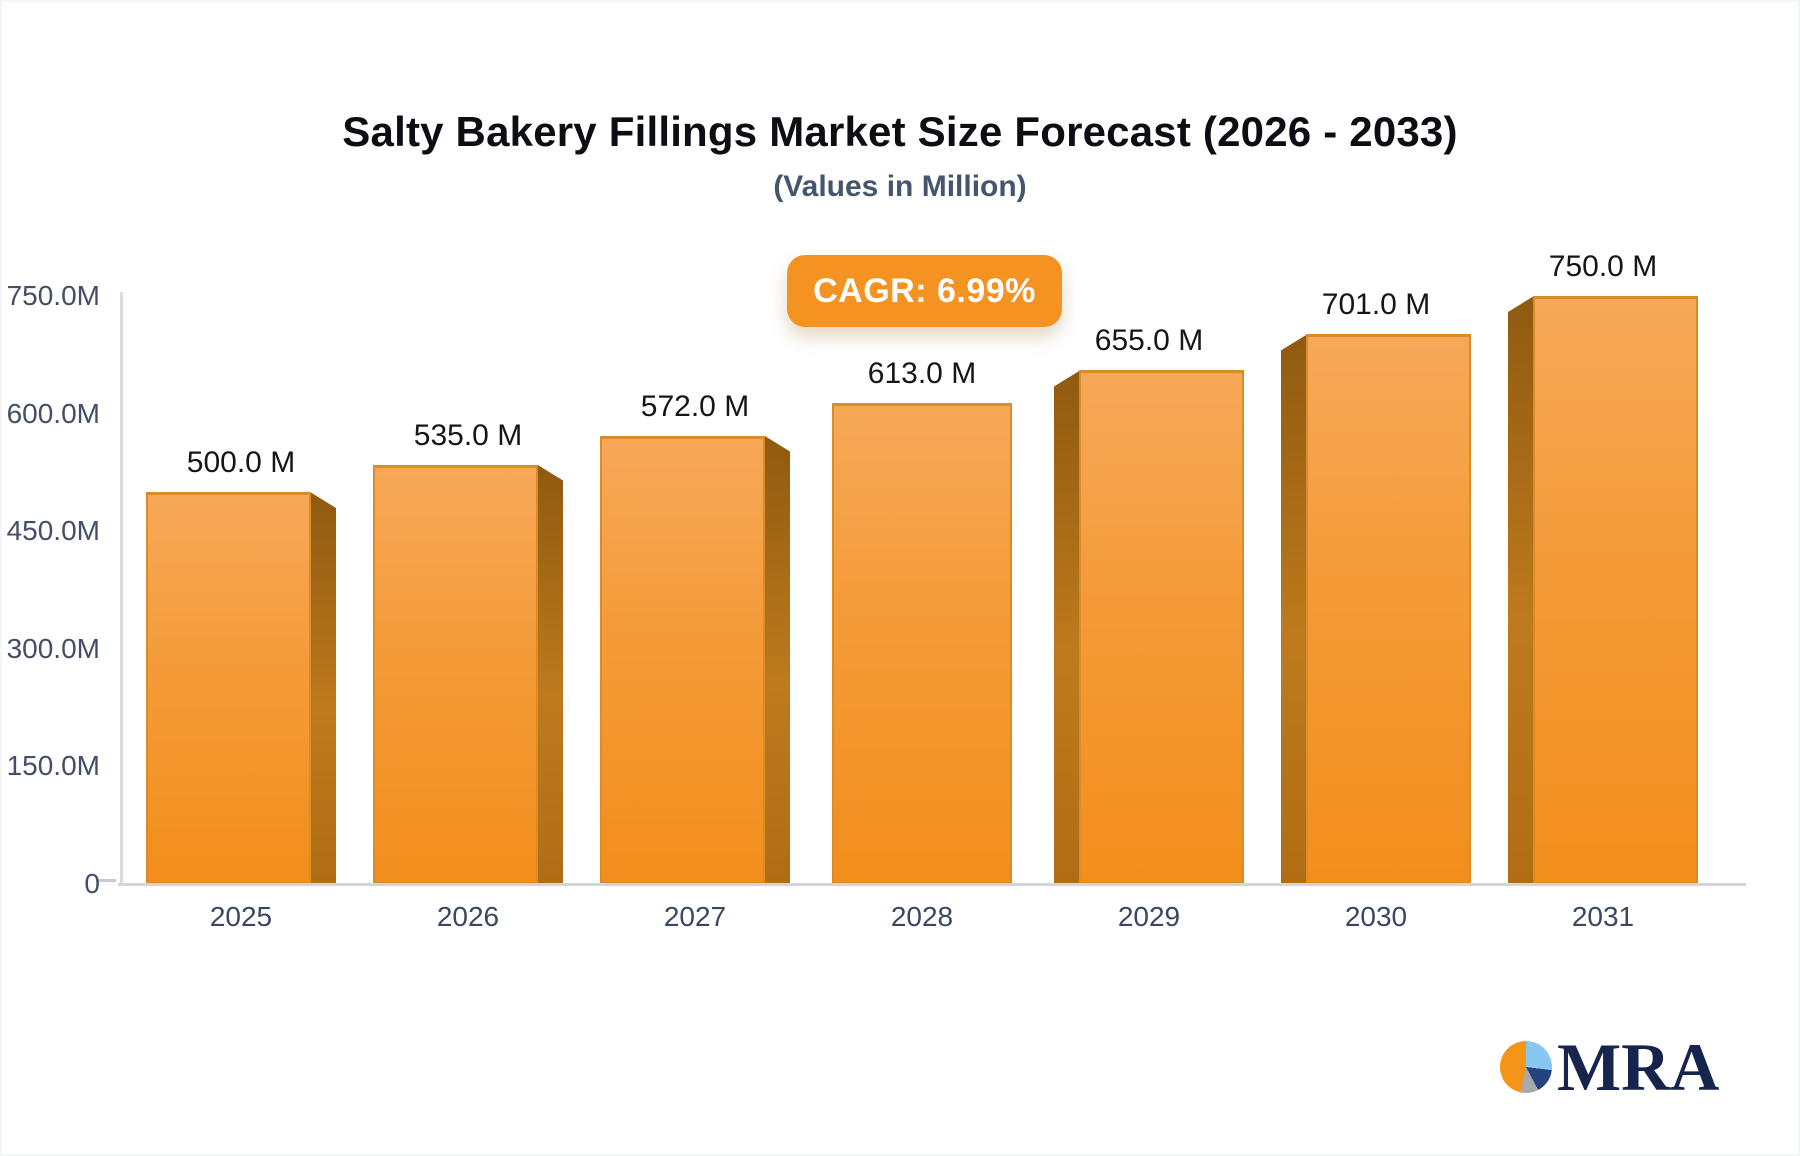  I want to click on y-axis-tick-label: 450.0M, so click(53, 531).